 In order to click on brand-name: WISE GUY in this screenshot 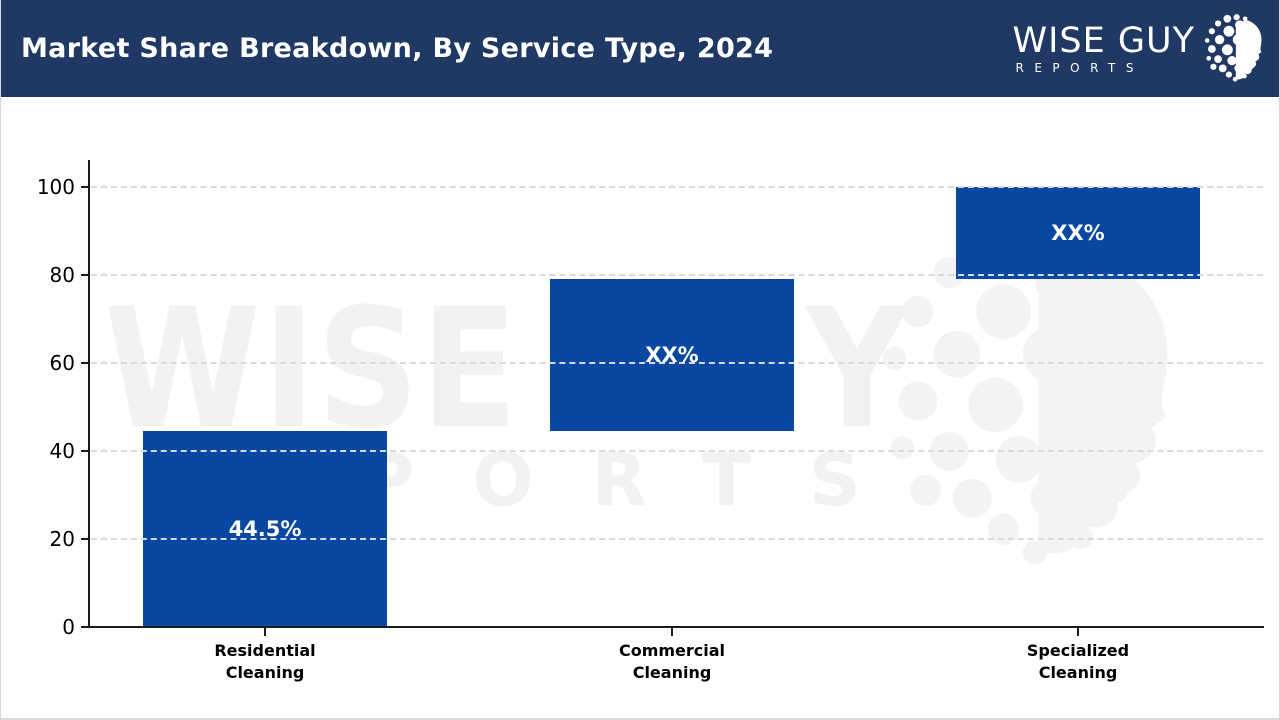, I will do `click(1103, 40)`.